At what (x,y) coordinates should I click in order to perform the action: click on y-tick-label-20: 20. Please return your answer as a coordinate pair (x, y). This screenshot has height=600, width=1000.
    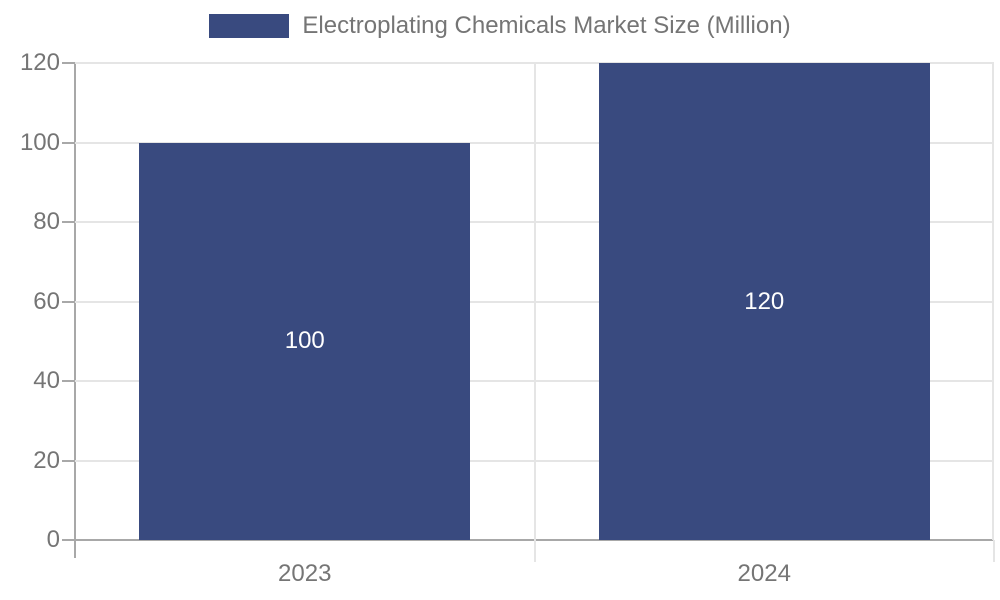
    Looking at the image, I should click on (46, 460).